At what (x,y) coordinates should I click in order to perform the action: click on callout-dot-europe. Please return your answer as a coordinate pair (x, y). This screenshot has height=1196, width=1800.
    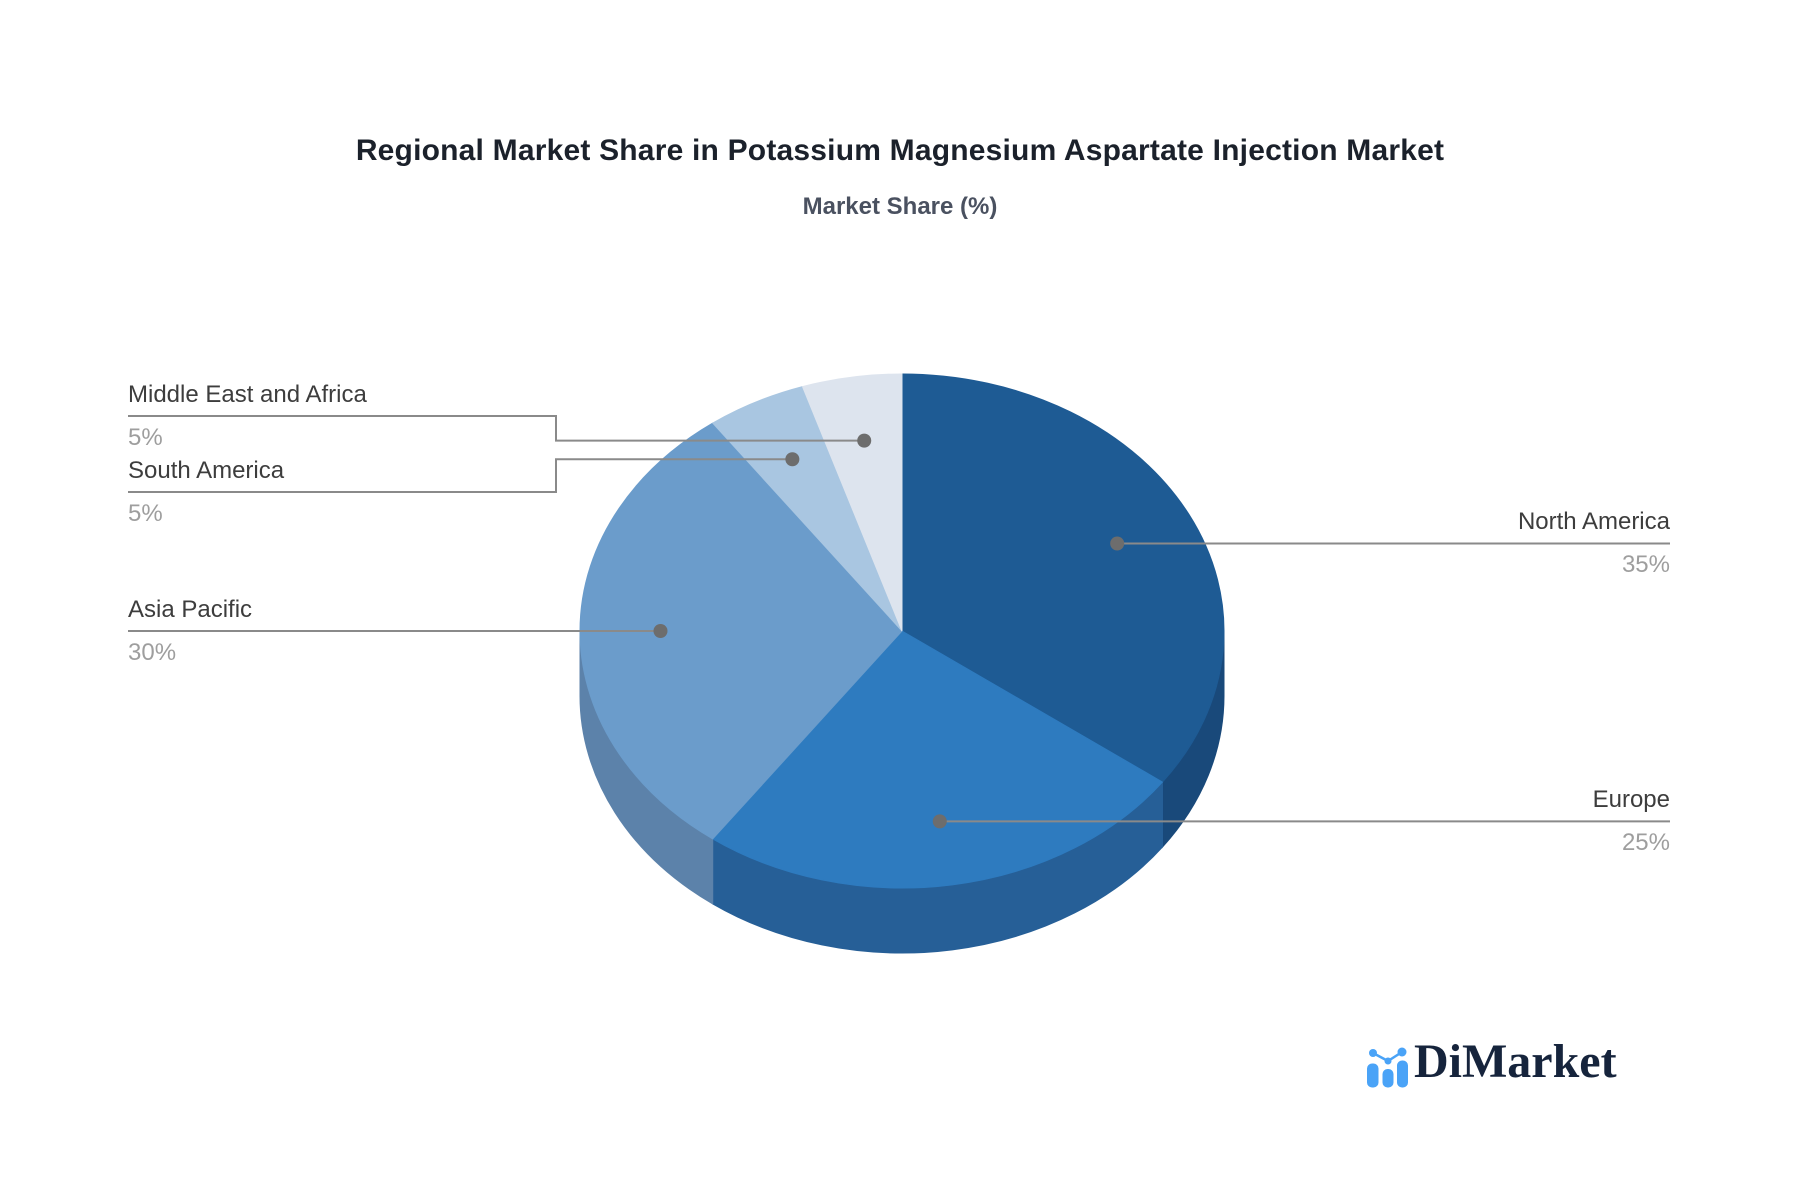
    Looking at the image, I should click on (939, 821).